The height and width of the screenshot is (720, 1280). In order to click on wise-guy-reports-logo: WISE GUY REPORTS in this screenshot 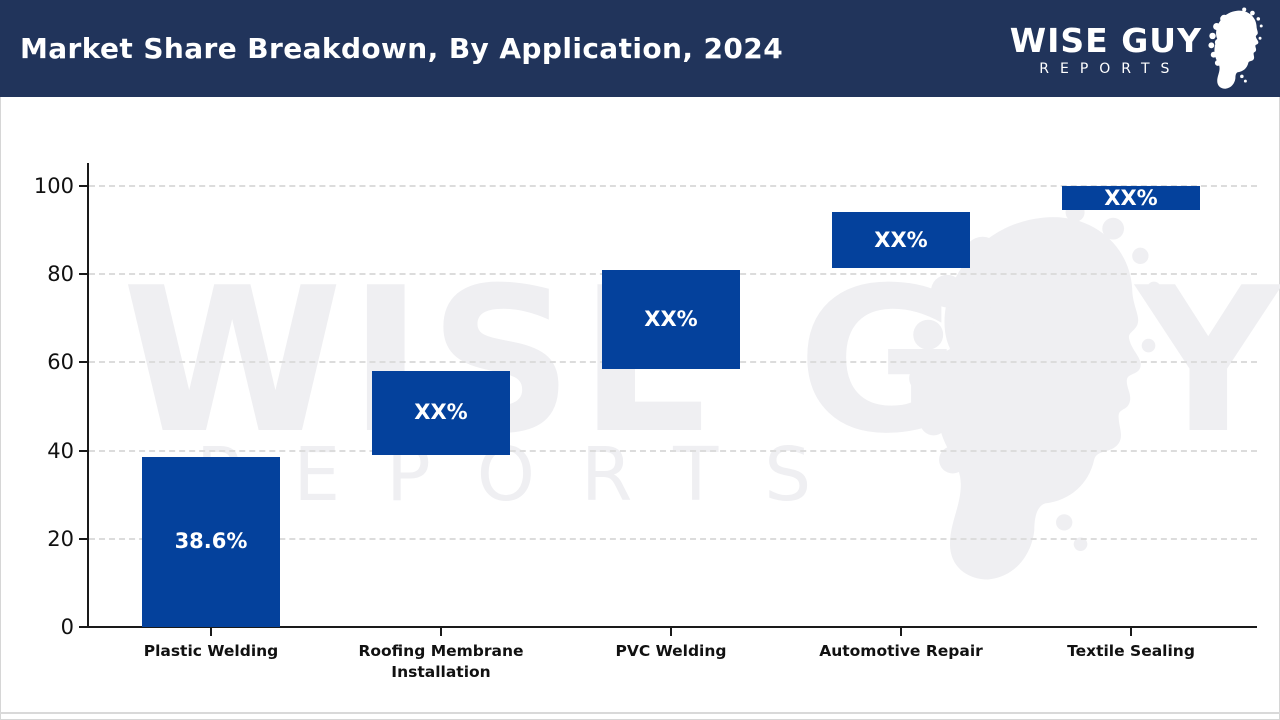, I will do `click(1139, 50)`.